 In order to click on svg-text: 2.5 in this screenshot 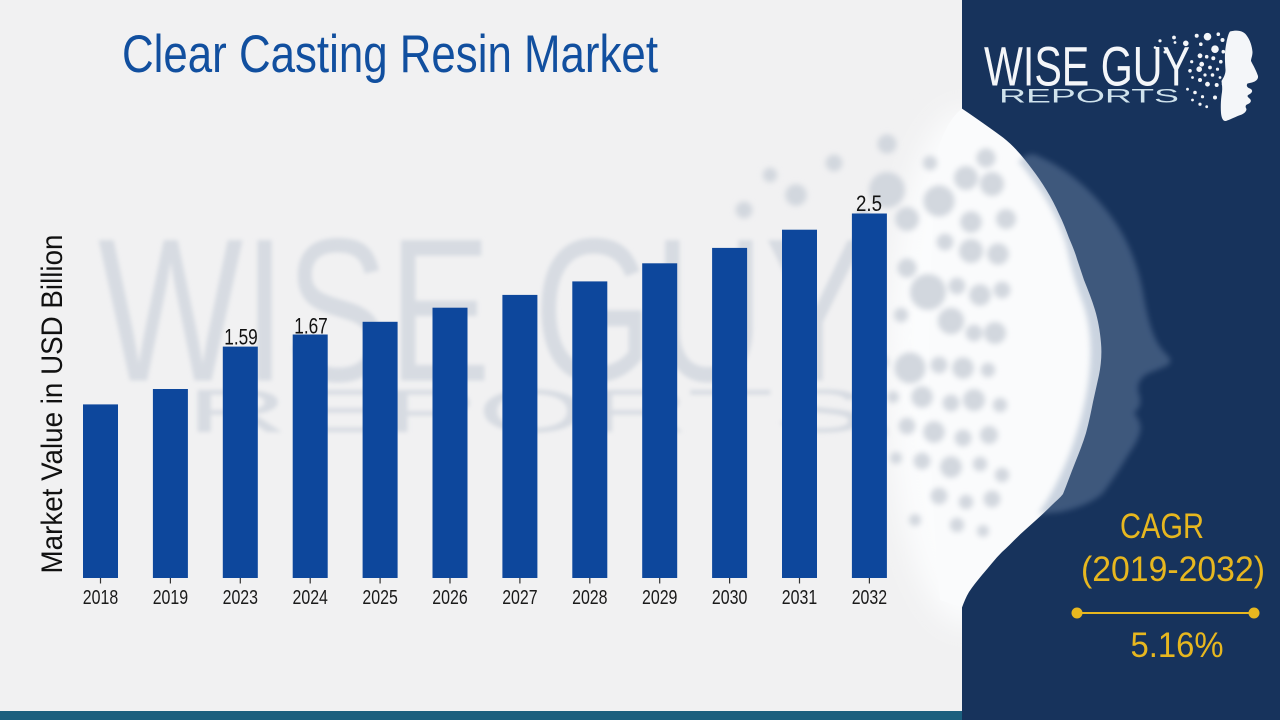, I will do `click(869, 203)`.